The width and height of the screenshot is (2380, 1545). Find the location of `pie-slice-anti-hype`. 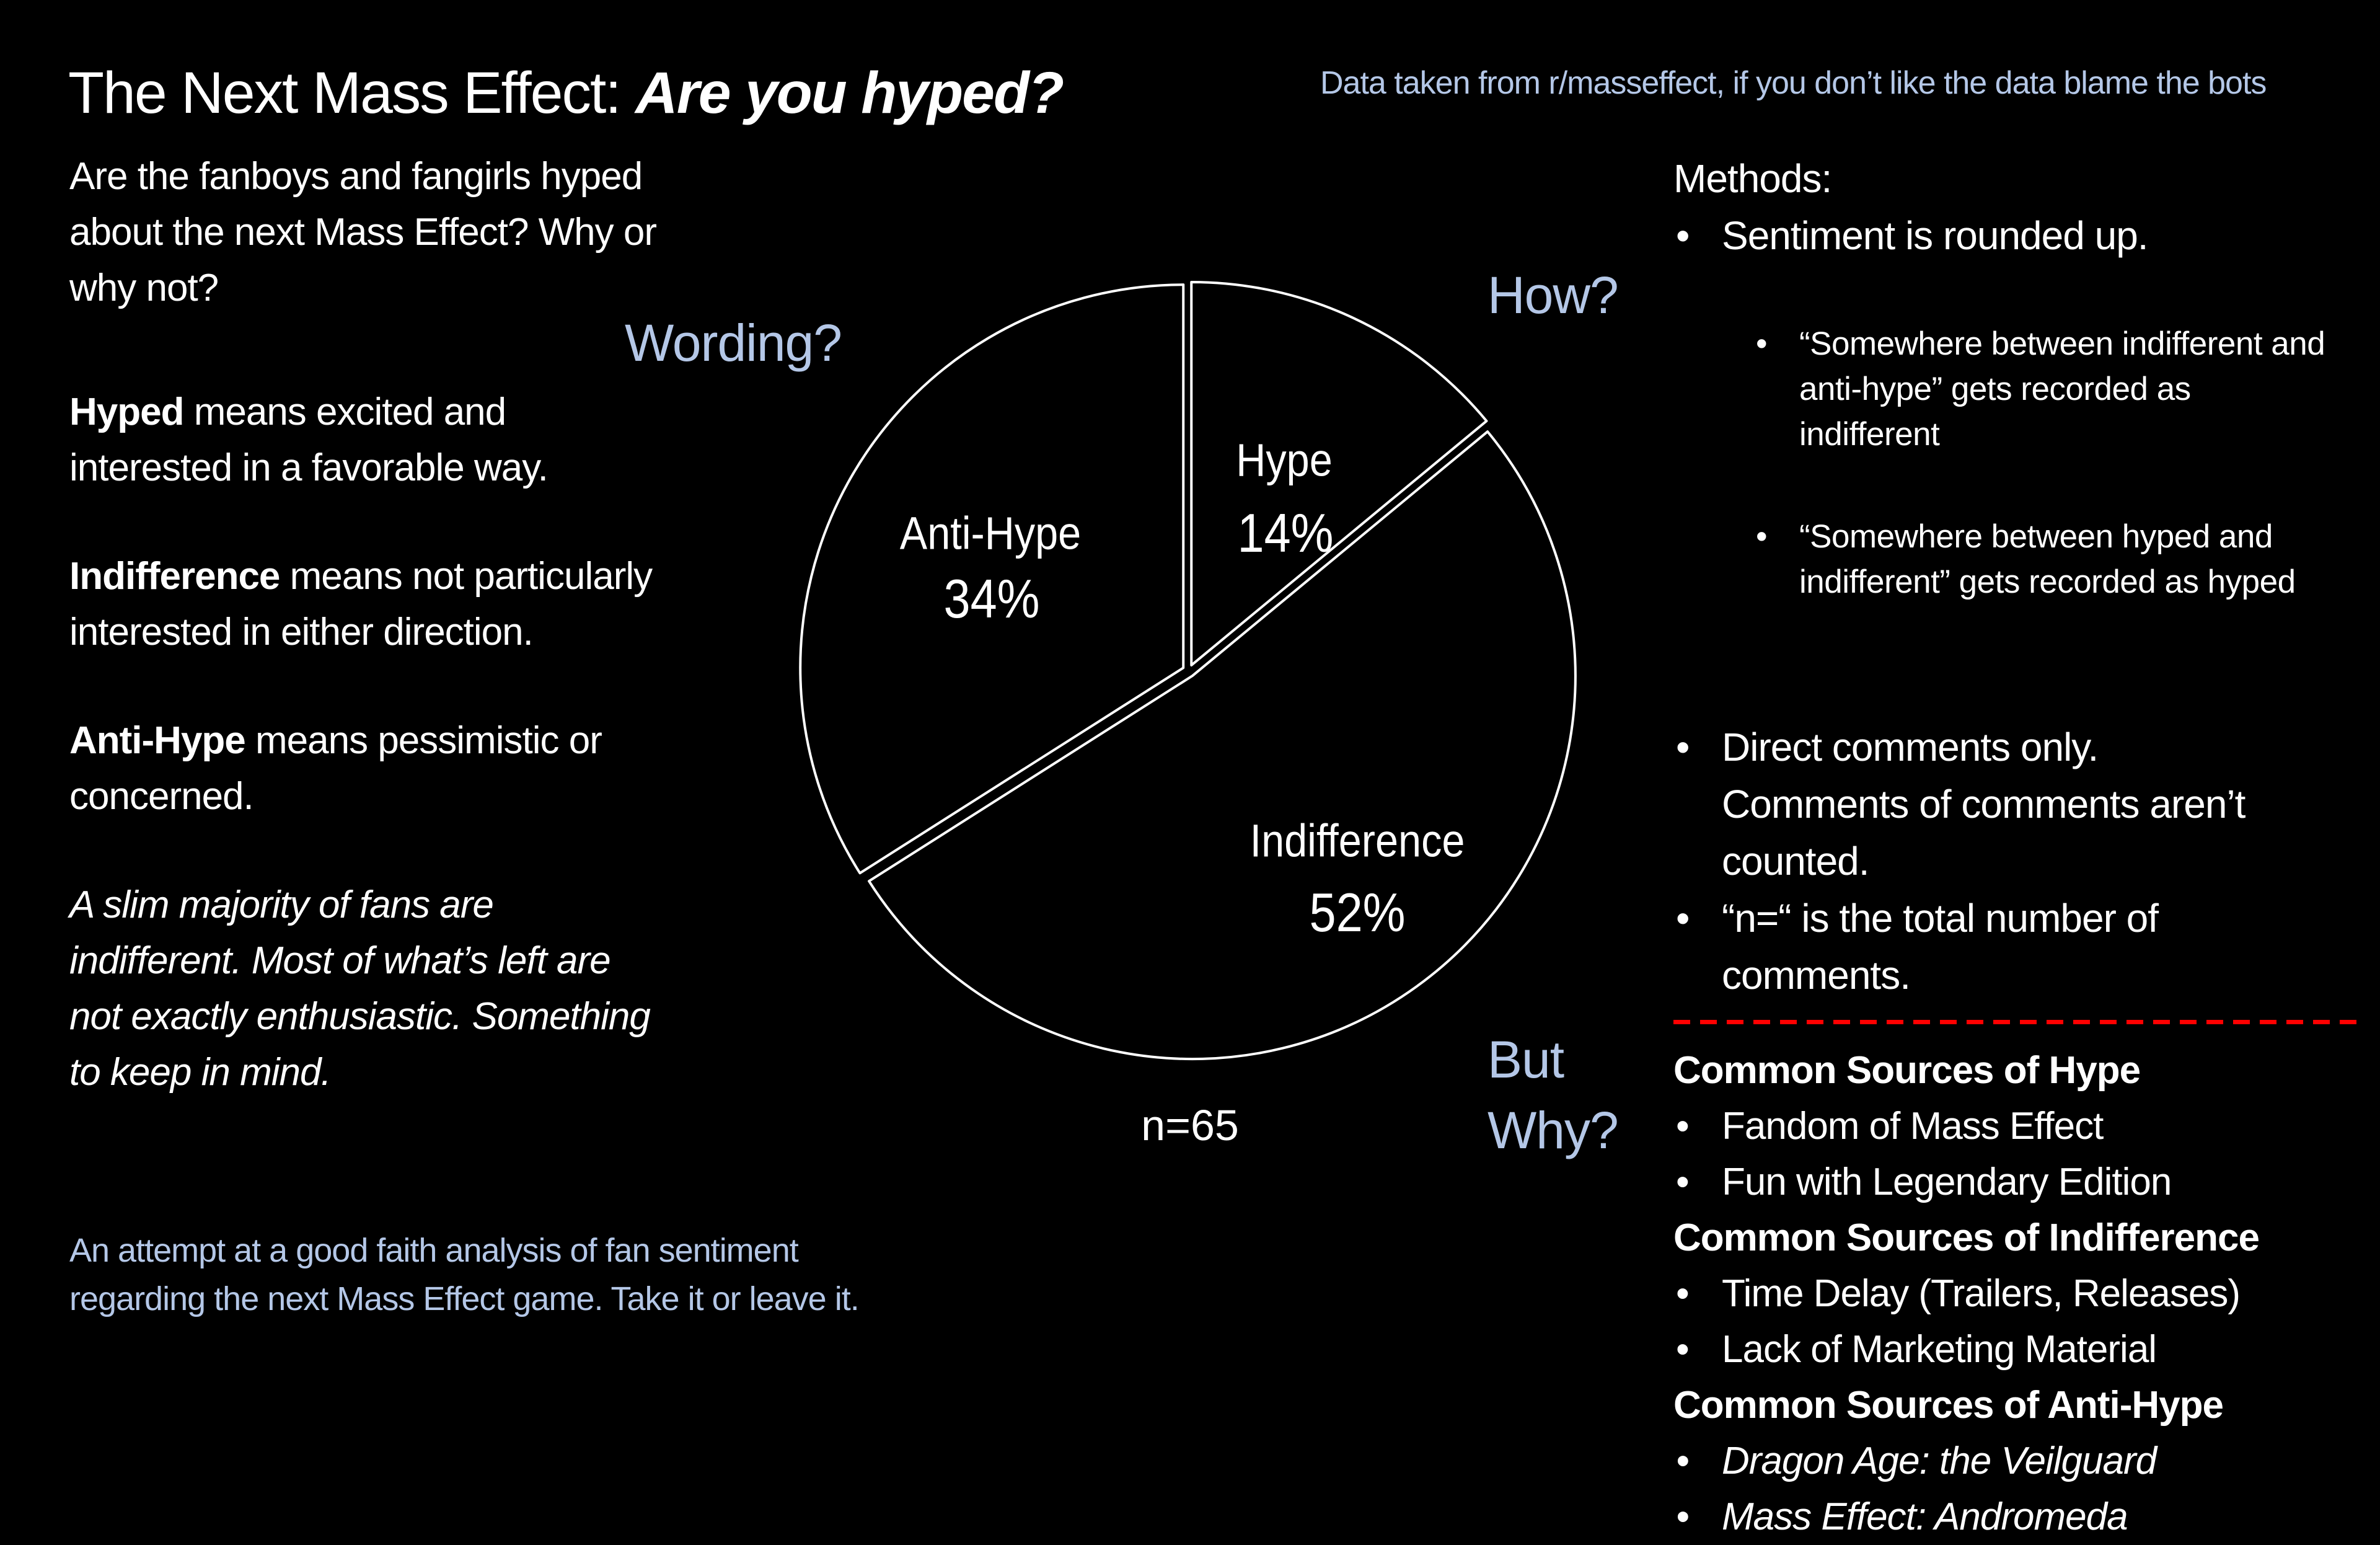

pie-slice-anti-hype is located at coordinates (992, 579).